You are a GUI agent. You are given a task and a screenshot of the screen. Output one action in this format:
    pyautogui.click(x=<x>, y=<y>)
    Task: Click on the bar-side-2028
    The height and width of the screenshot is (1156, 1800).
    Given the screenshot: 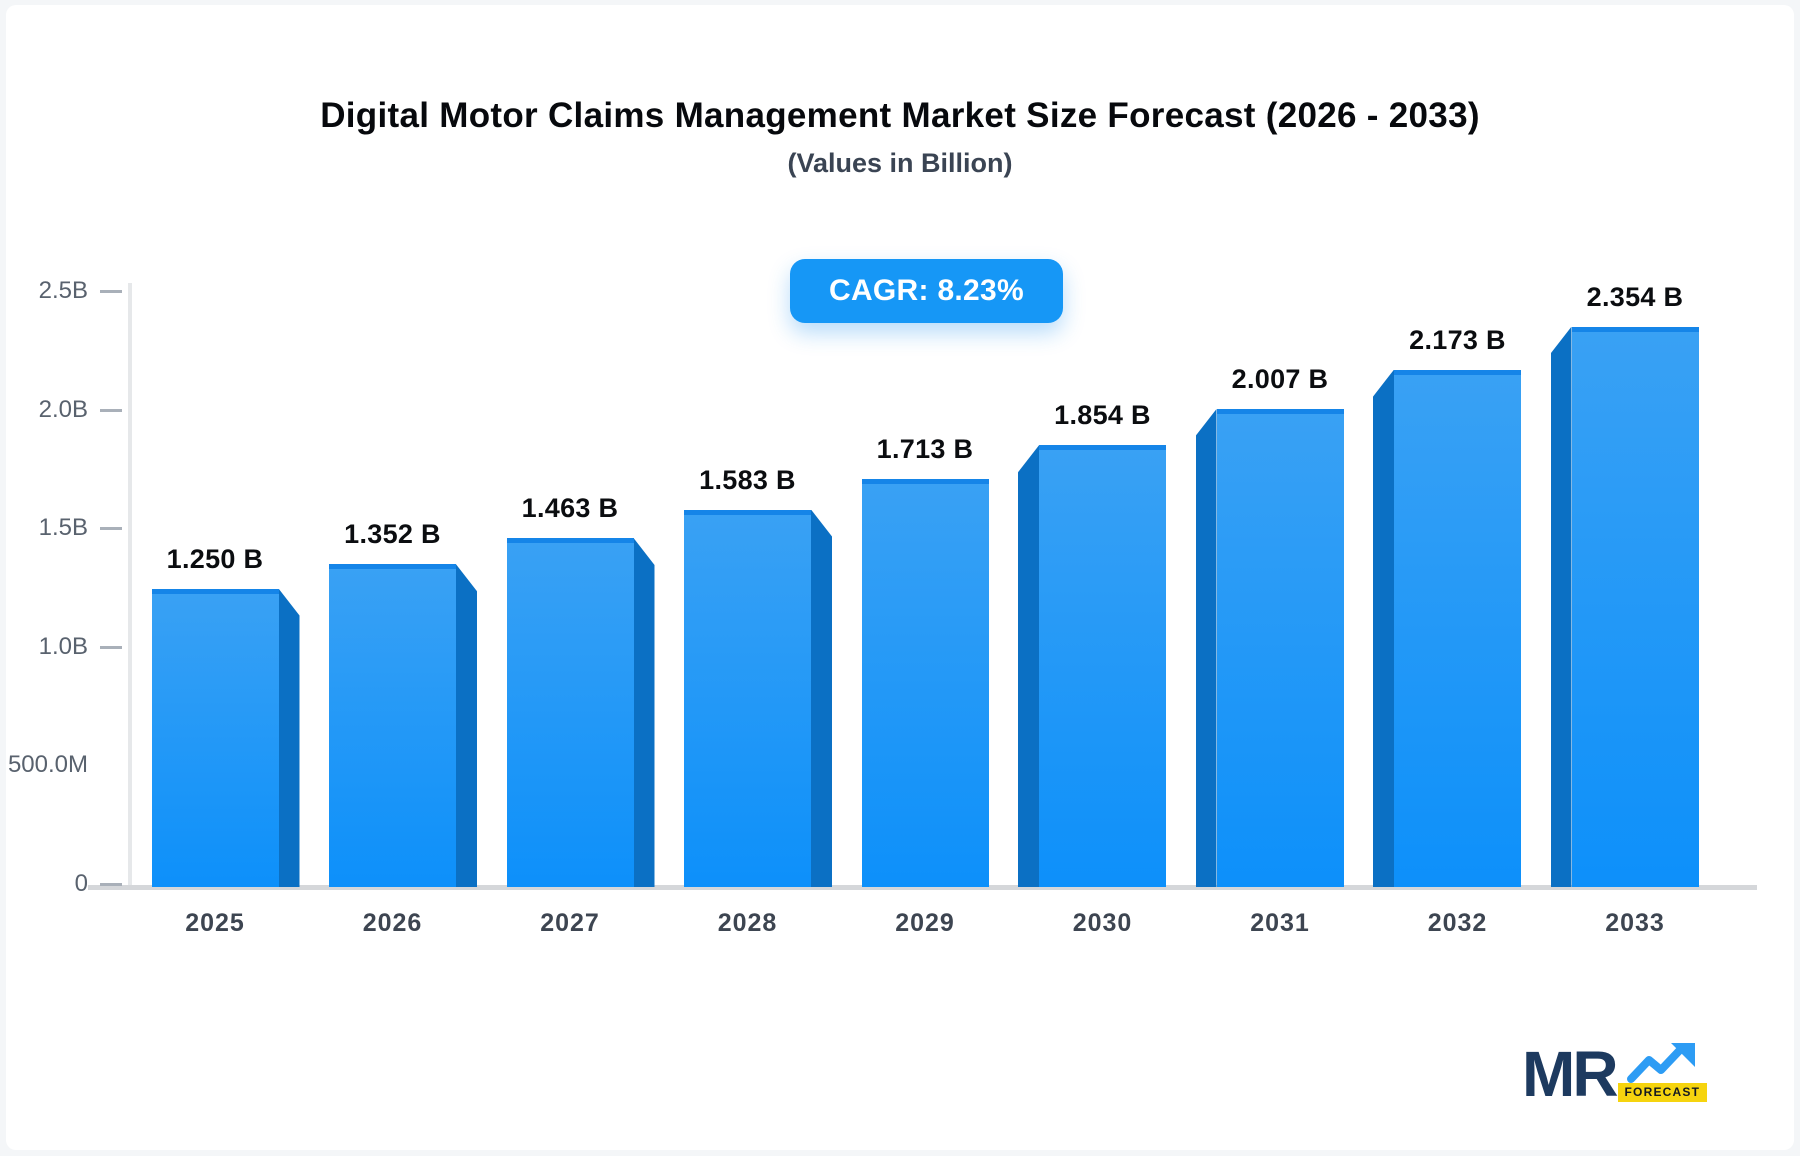 What is the action you would take?
    pyautogui.click(x=821, y=698)
    